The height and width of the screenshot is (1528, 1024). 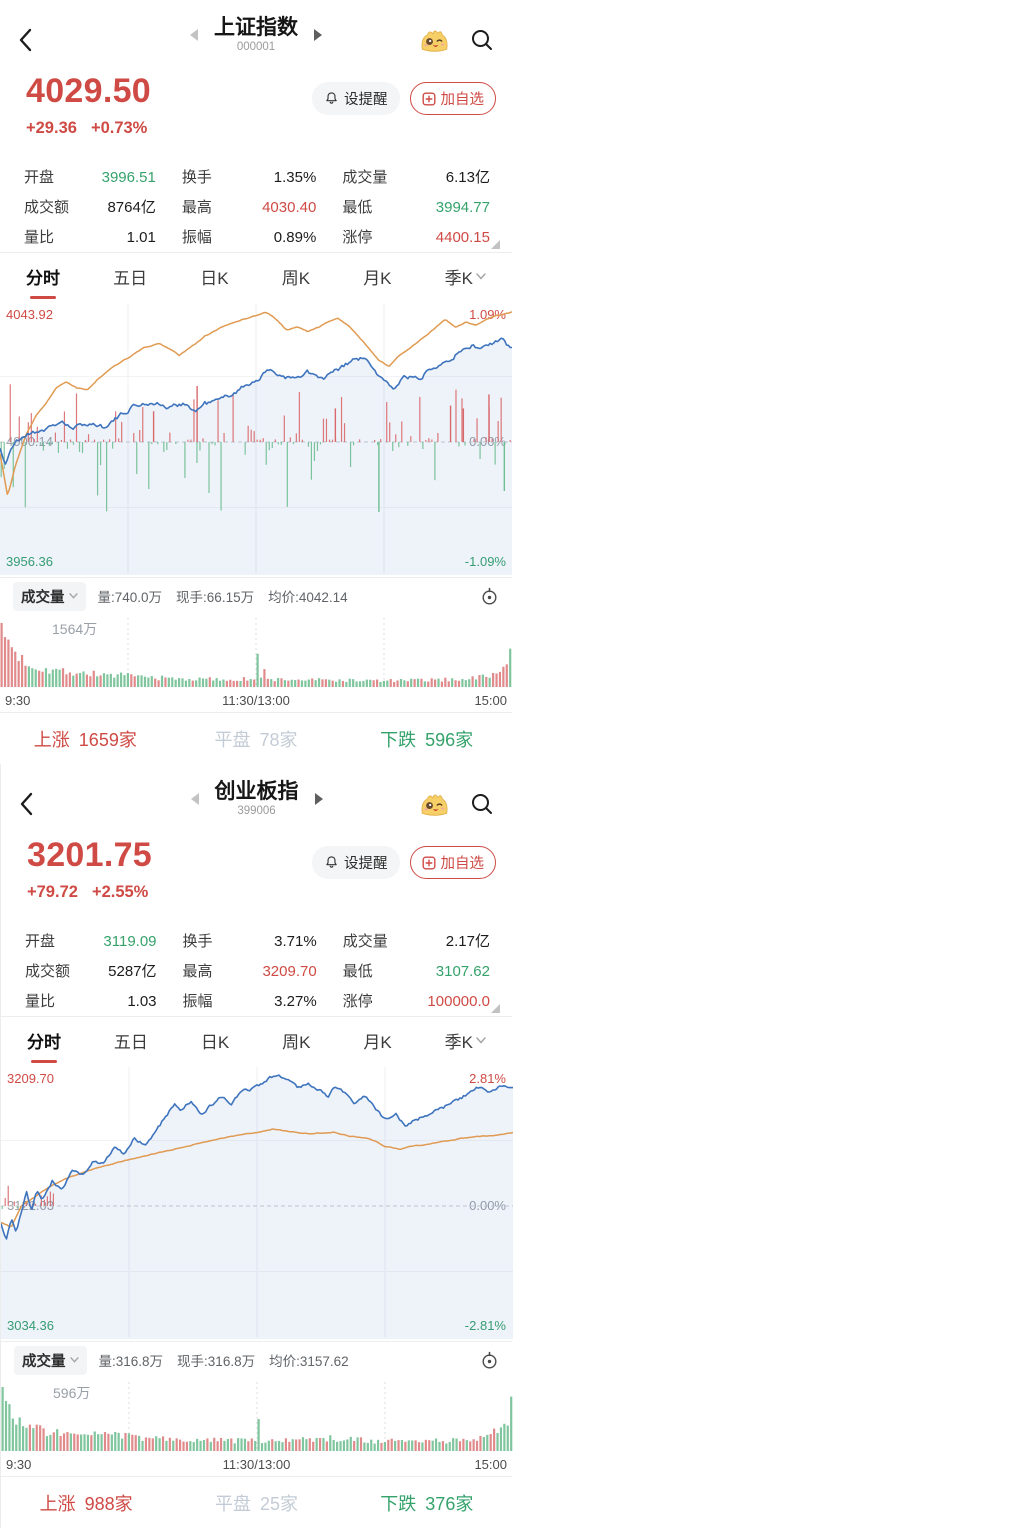 I want to click on time-open: 9:30, so click(x=19, y=1464).